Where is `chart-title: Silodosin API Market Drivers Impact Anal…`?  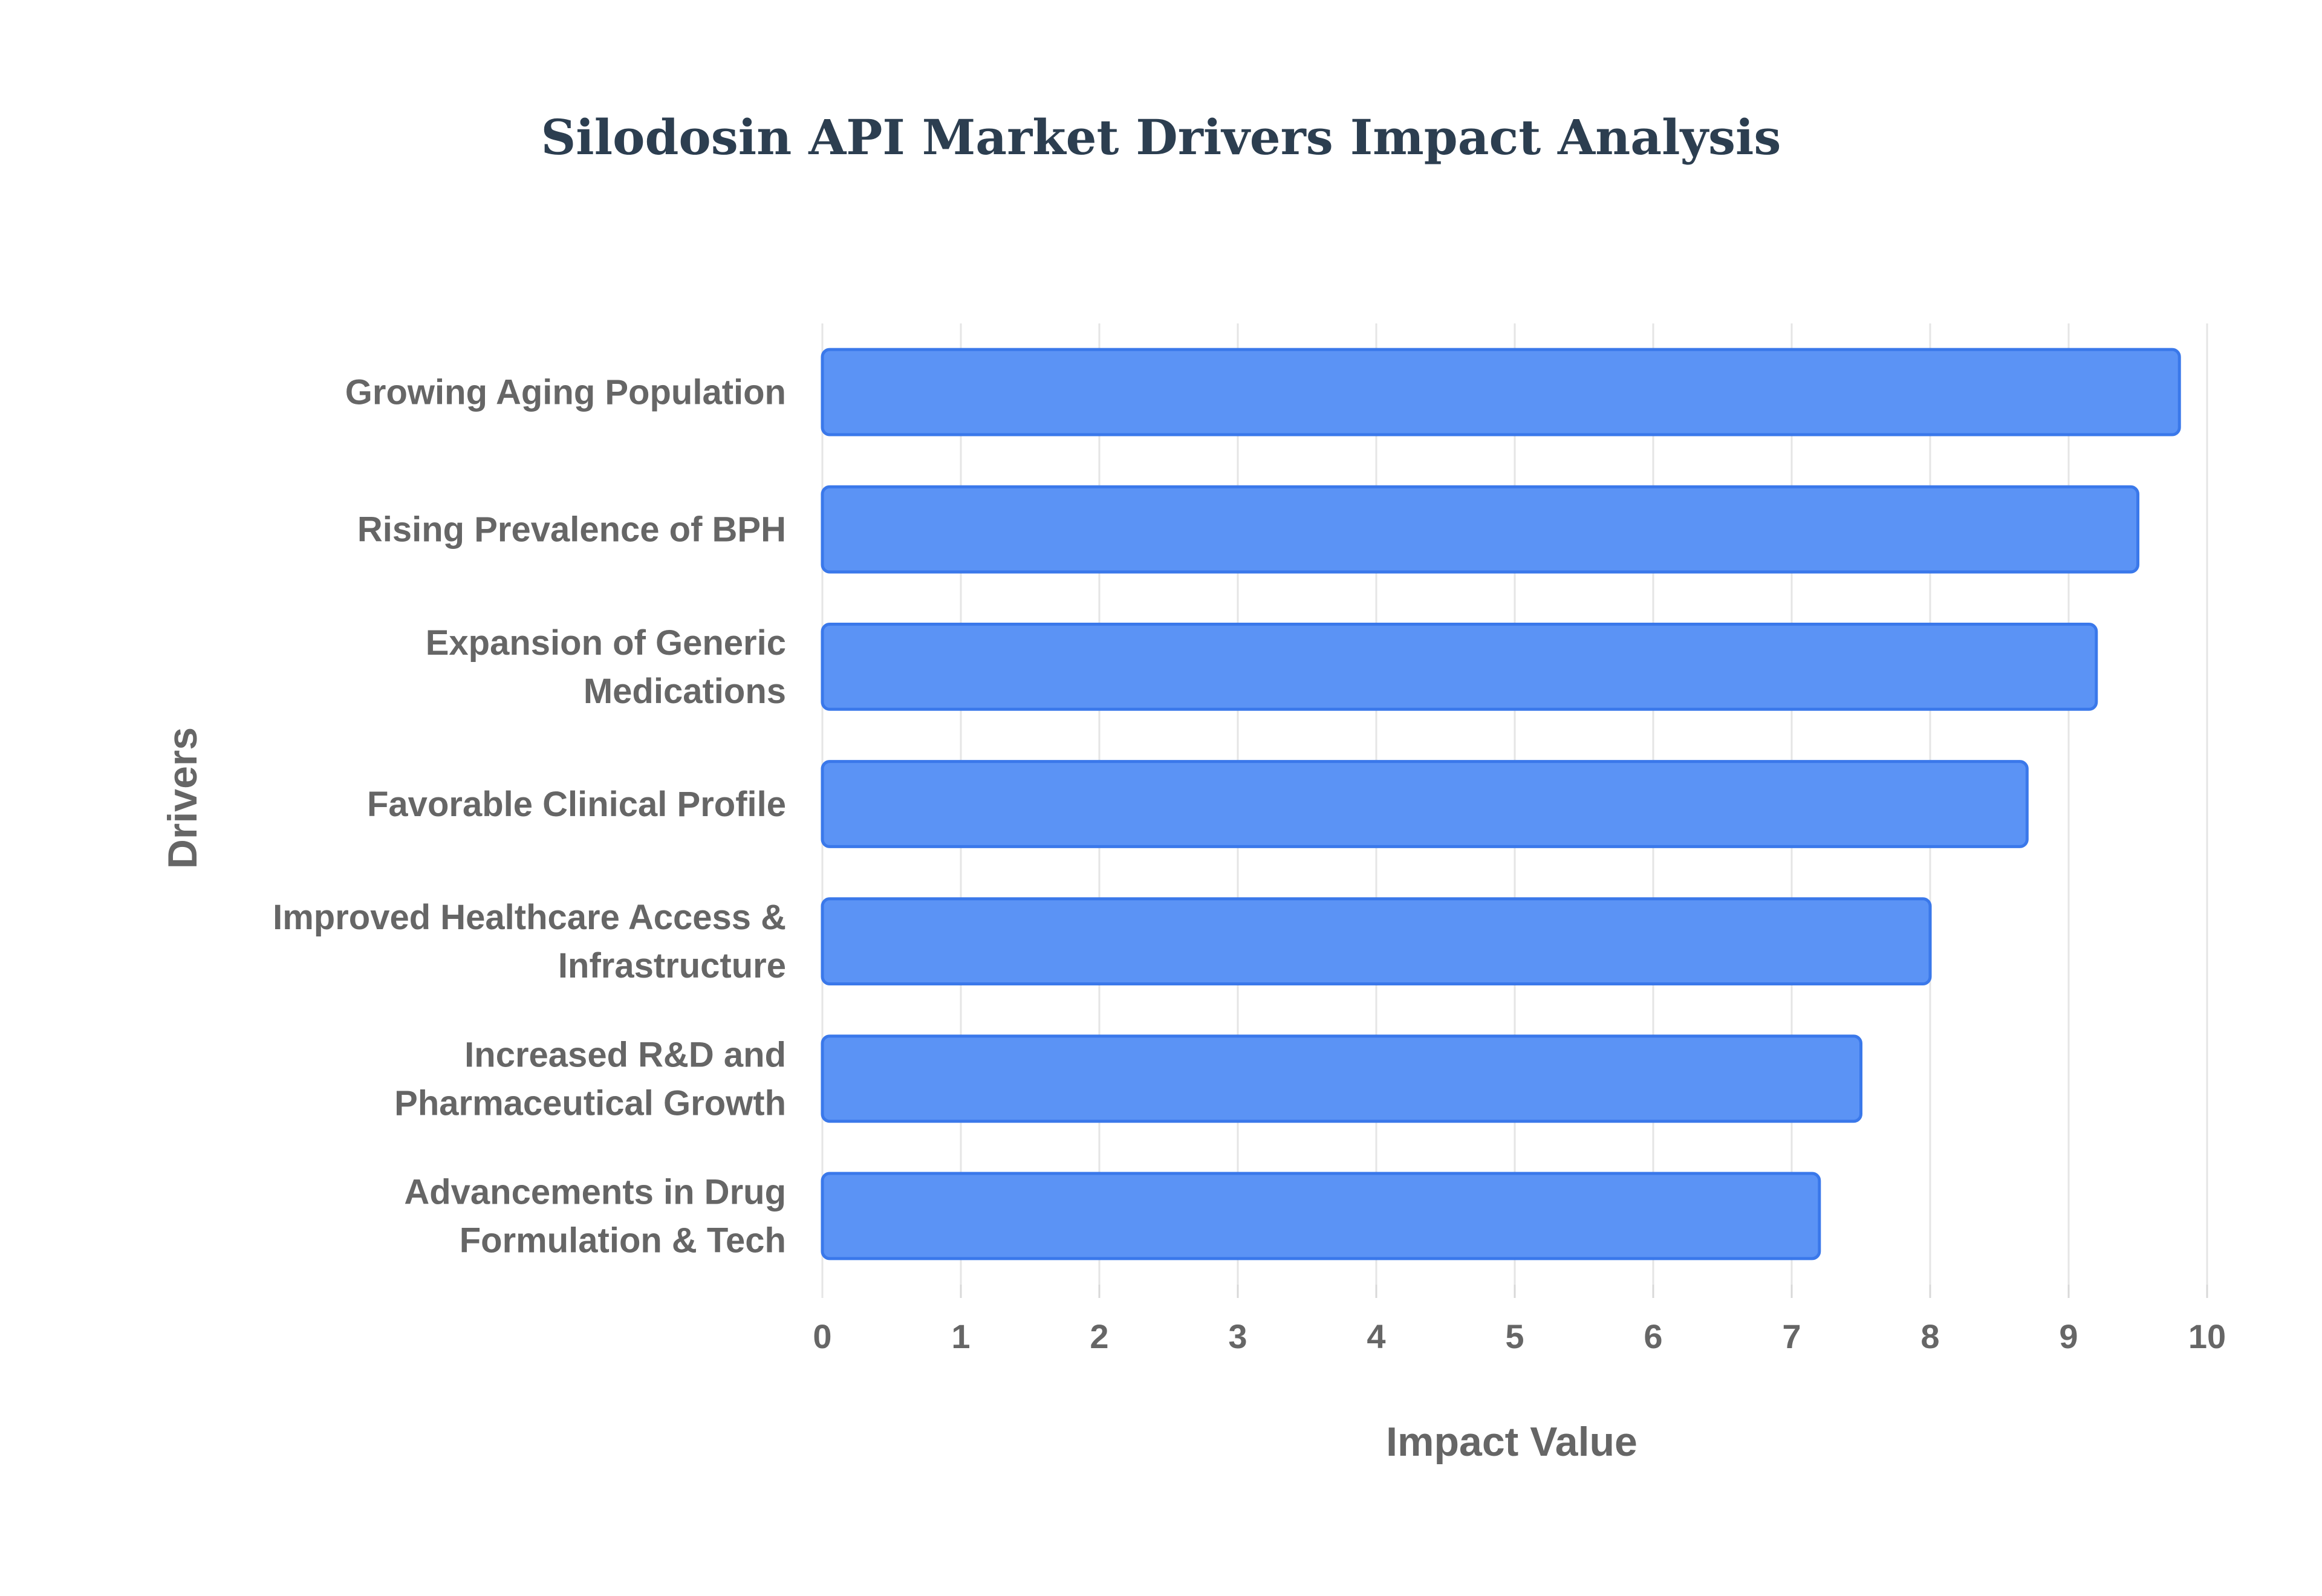 chart-title: Silodosin API Market Drivers Impact Anal… is located at coordinates (1161, 137).